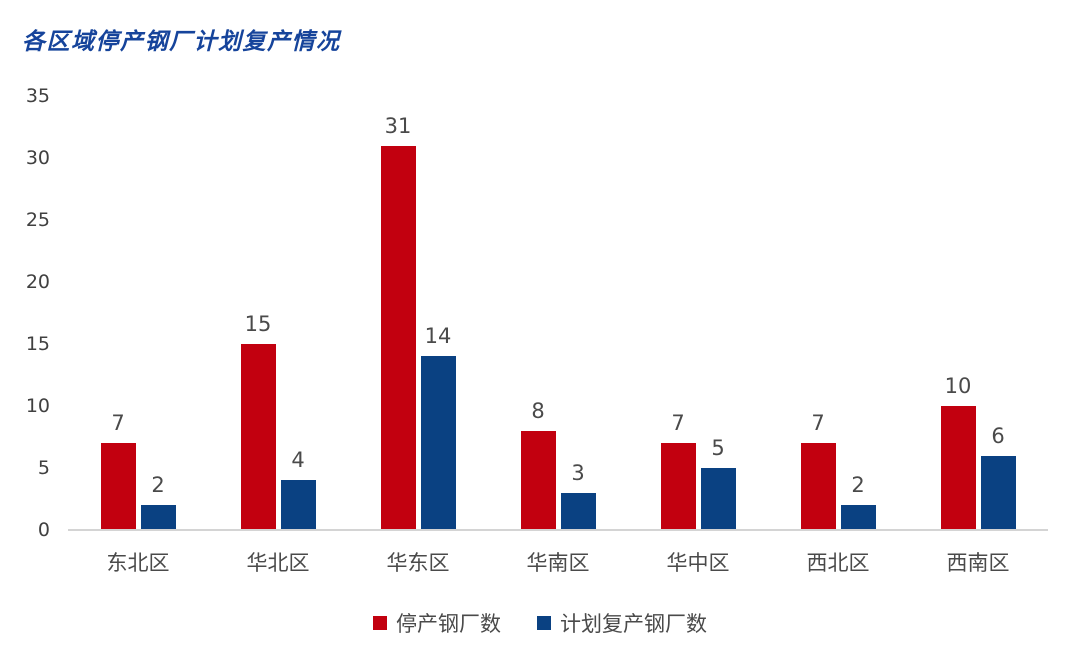  What do you see at coordinates (158, 517) in the screenshot?
I see `bar-东北区-计划复产钢厂数` at bounding box center [158, 517].